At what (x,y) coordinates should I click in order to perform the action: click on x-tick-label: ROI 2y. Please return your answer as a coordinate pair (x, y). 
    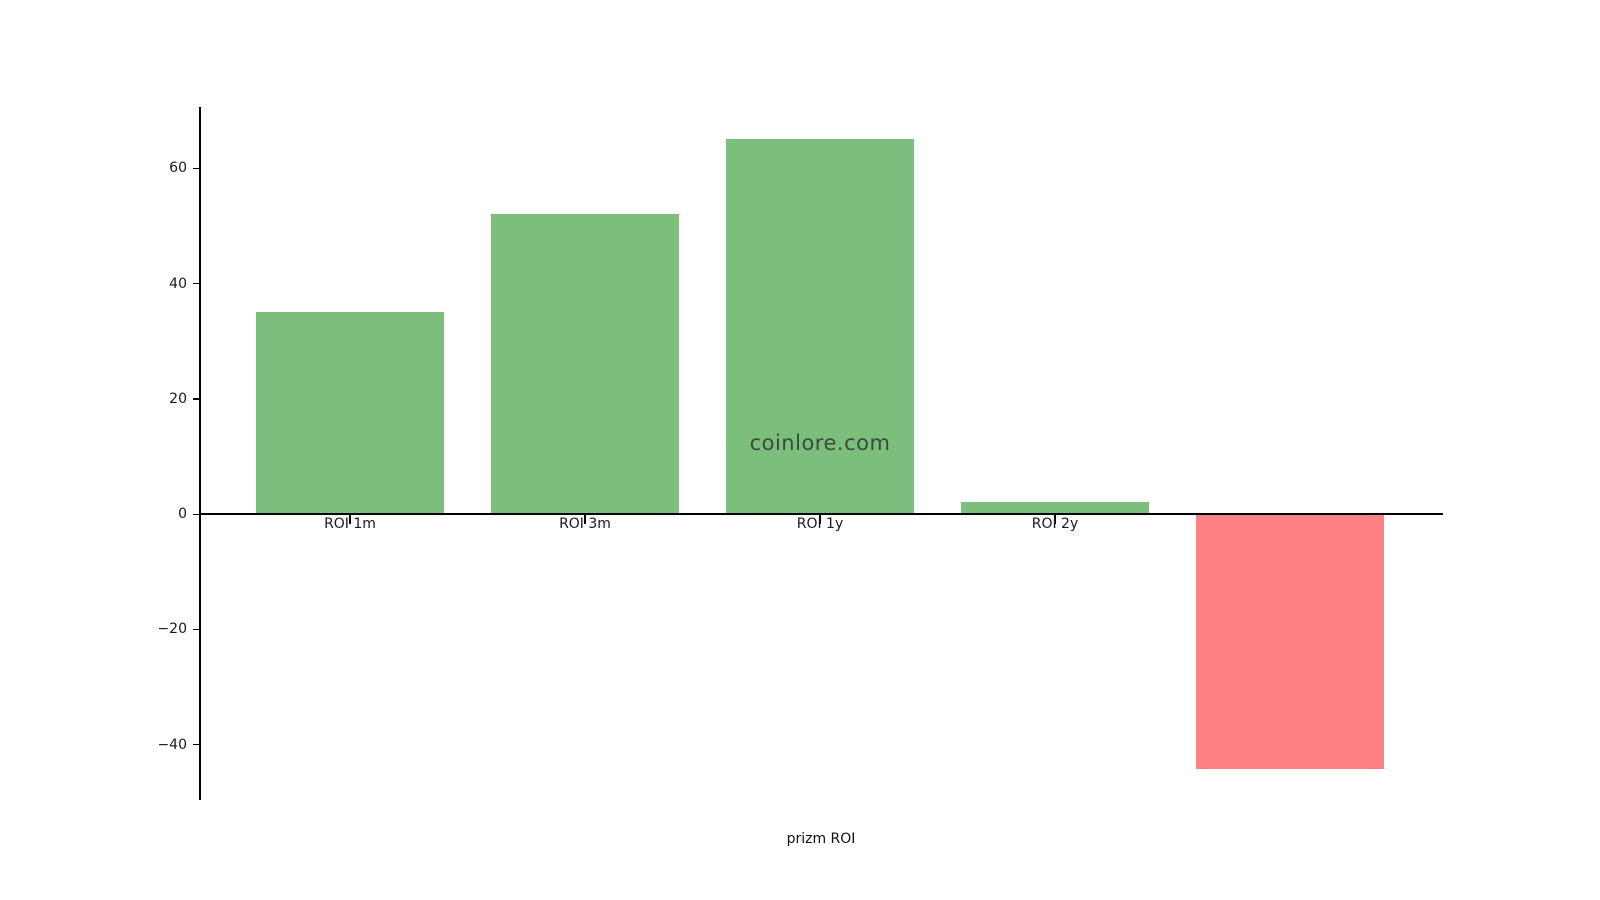
    Looking at the image, I should click on (1055, 524).